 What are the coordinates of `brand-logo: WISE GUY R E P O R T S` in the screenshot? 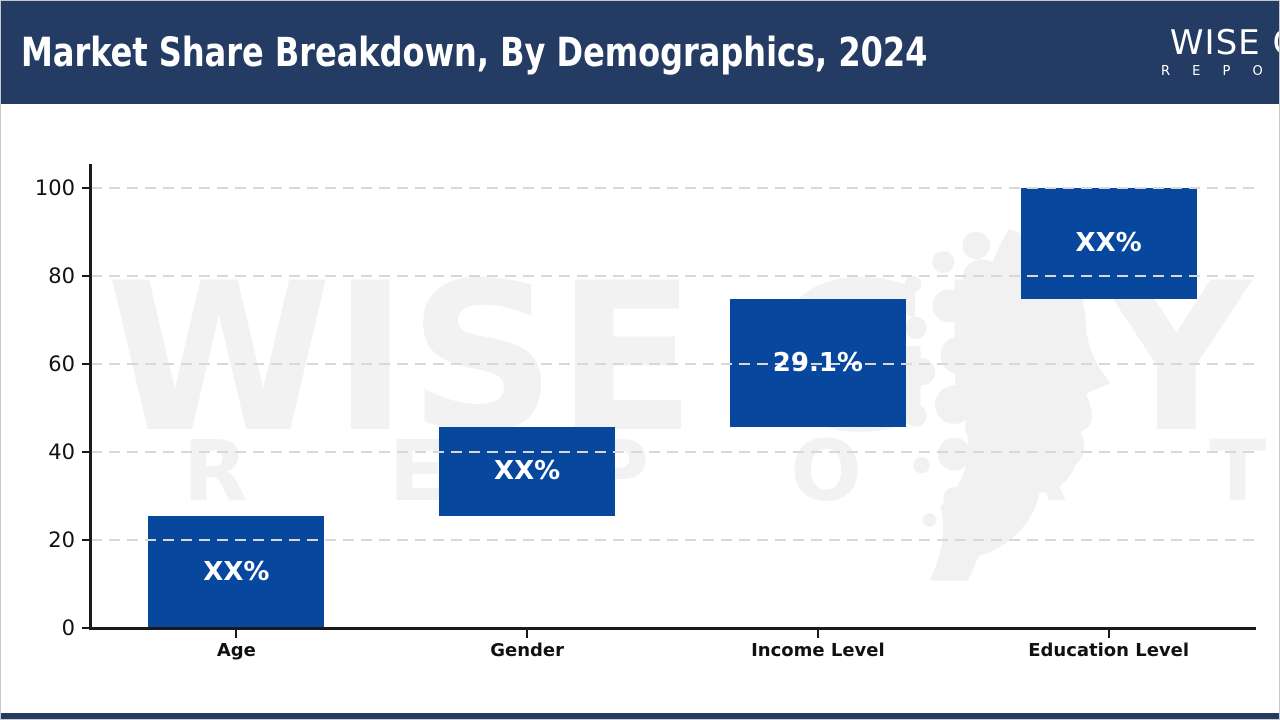 It's located at (1216, 53).